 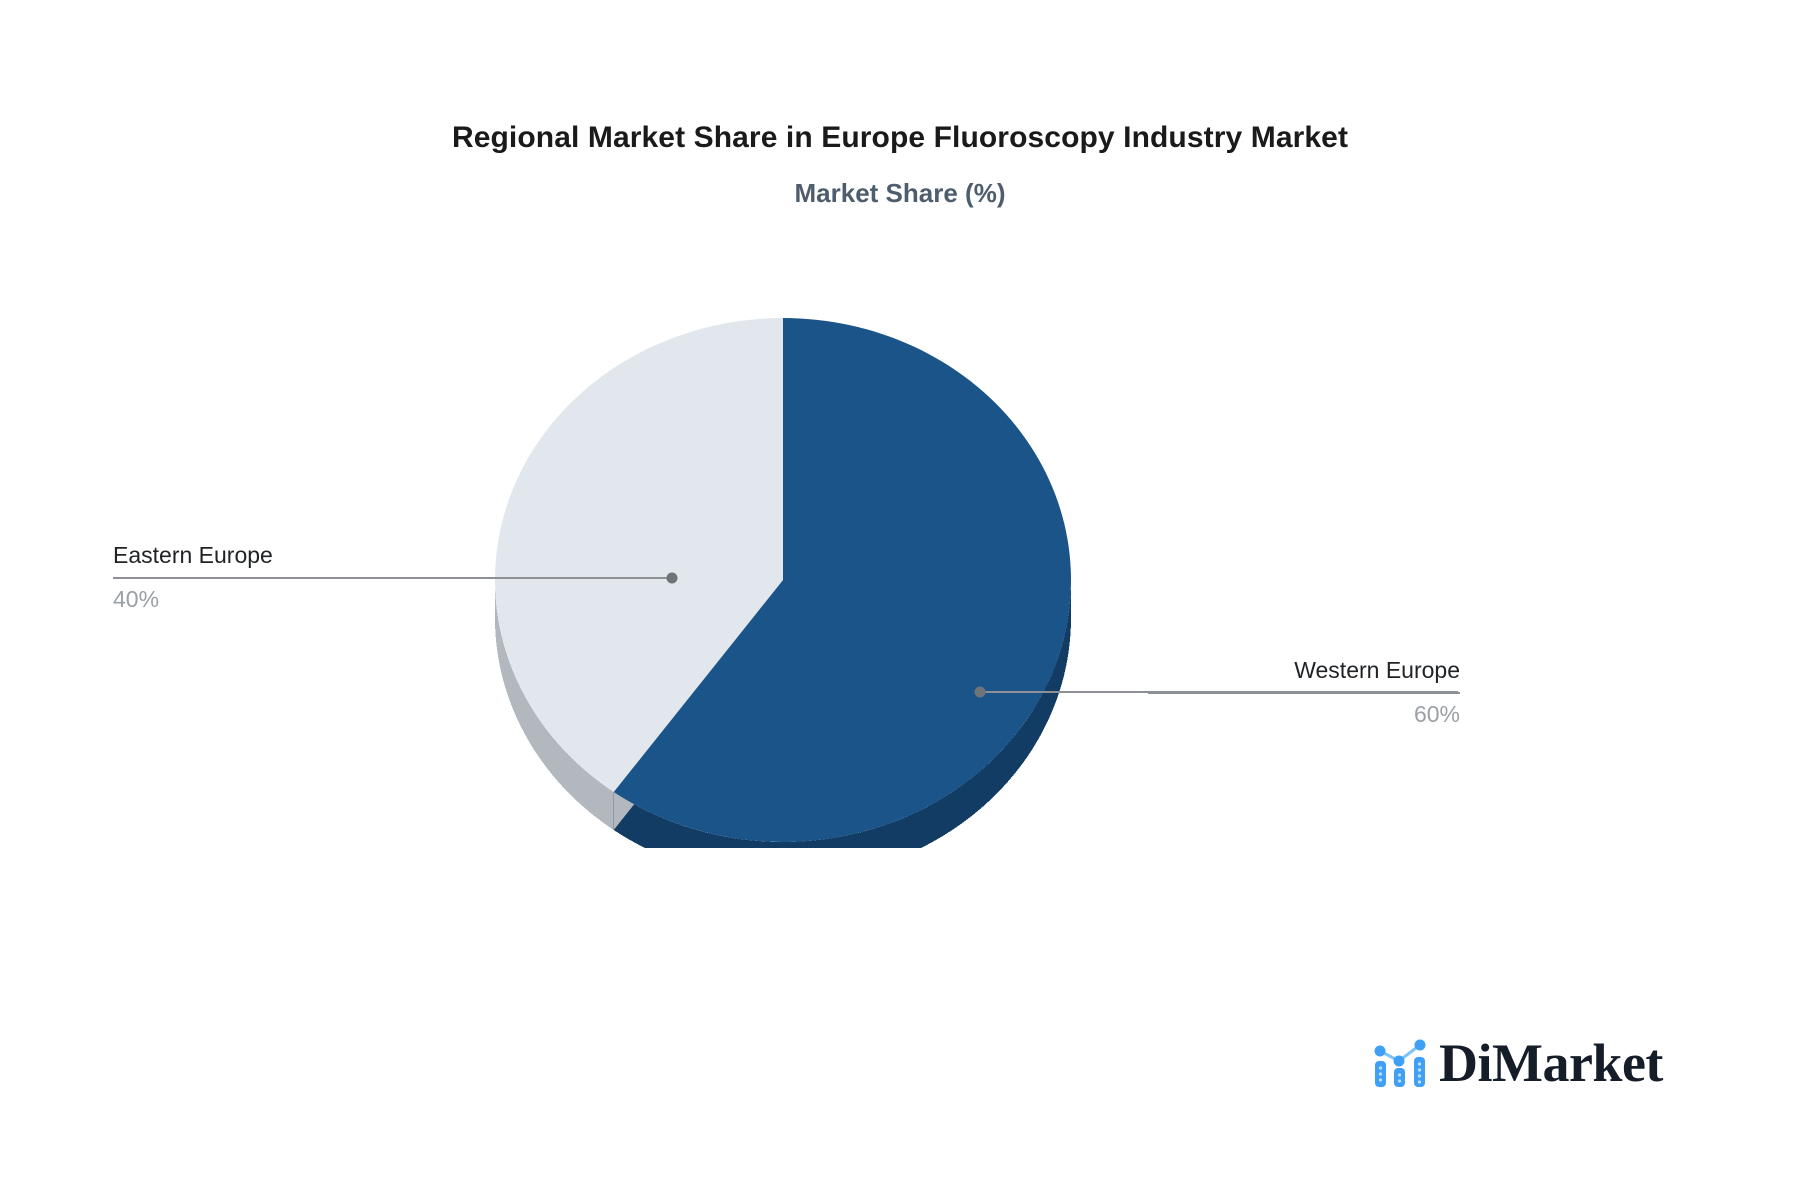 I want to click on callout-rule-western-europe, so click(x=1304, y=693).